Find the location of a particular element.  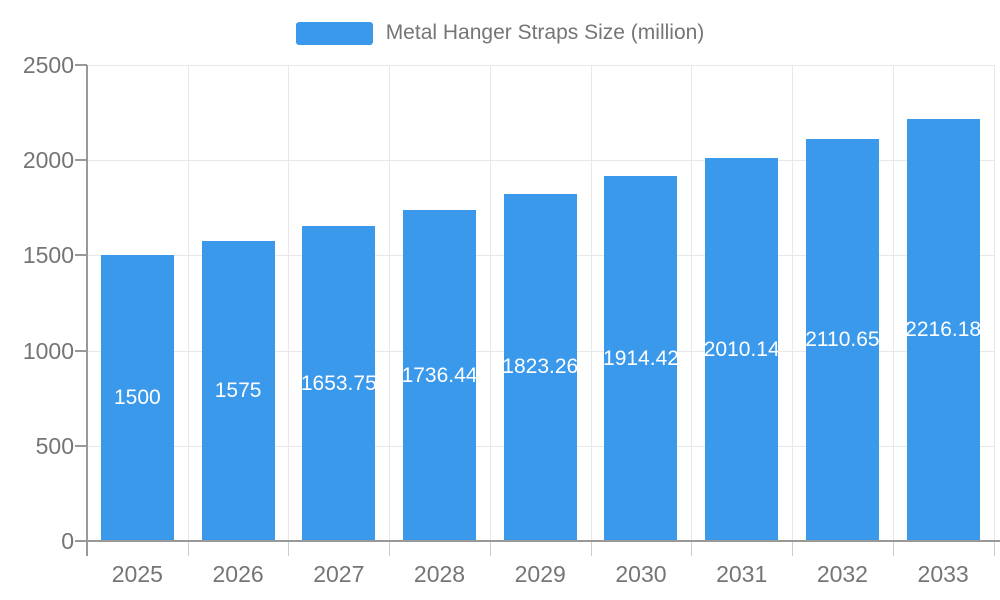

bar-2025-text: 1500 is located at coordinates (137, 398).